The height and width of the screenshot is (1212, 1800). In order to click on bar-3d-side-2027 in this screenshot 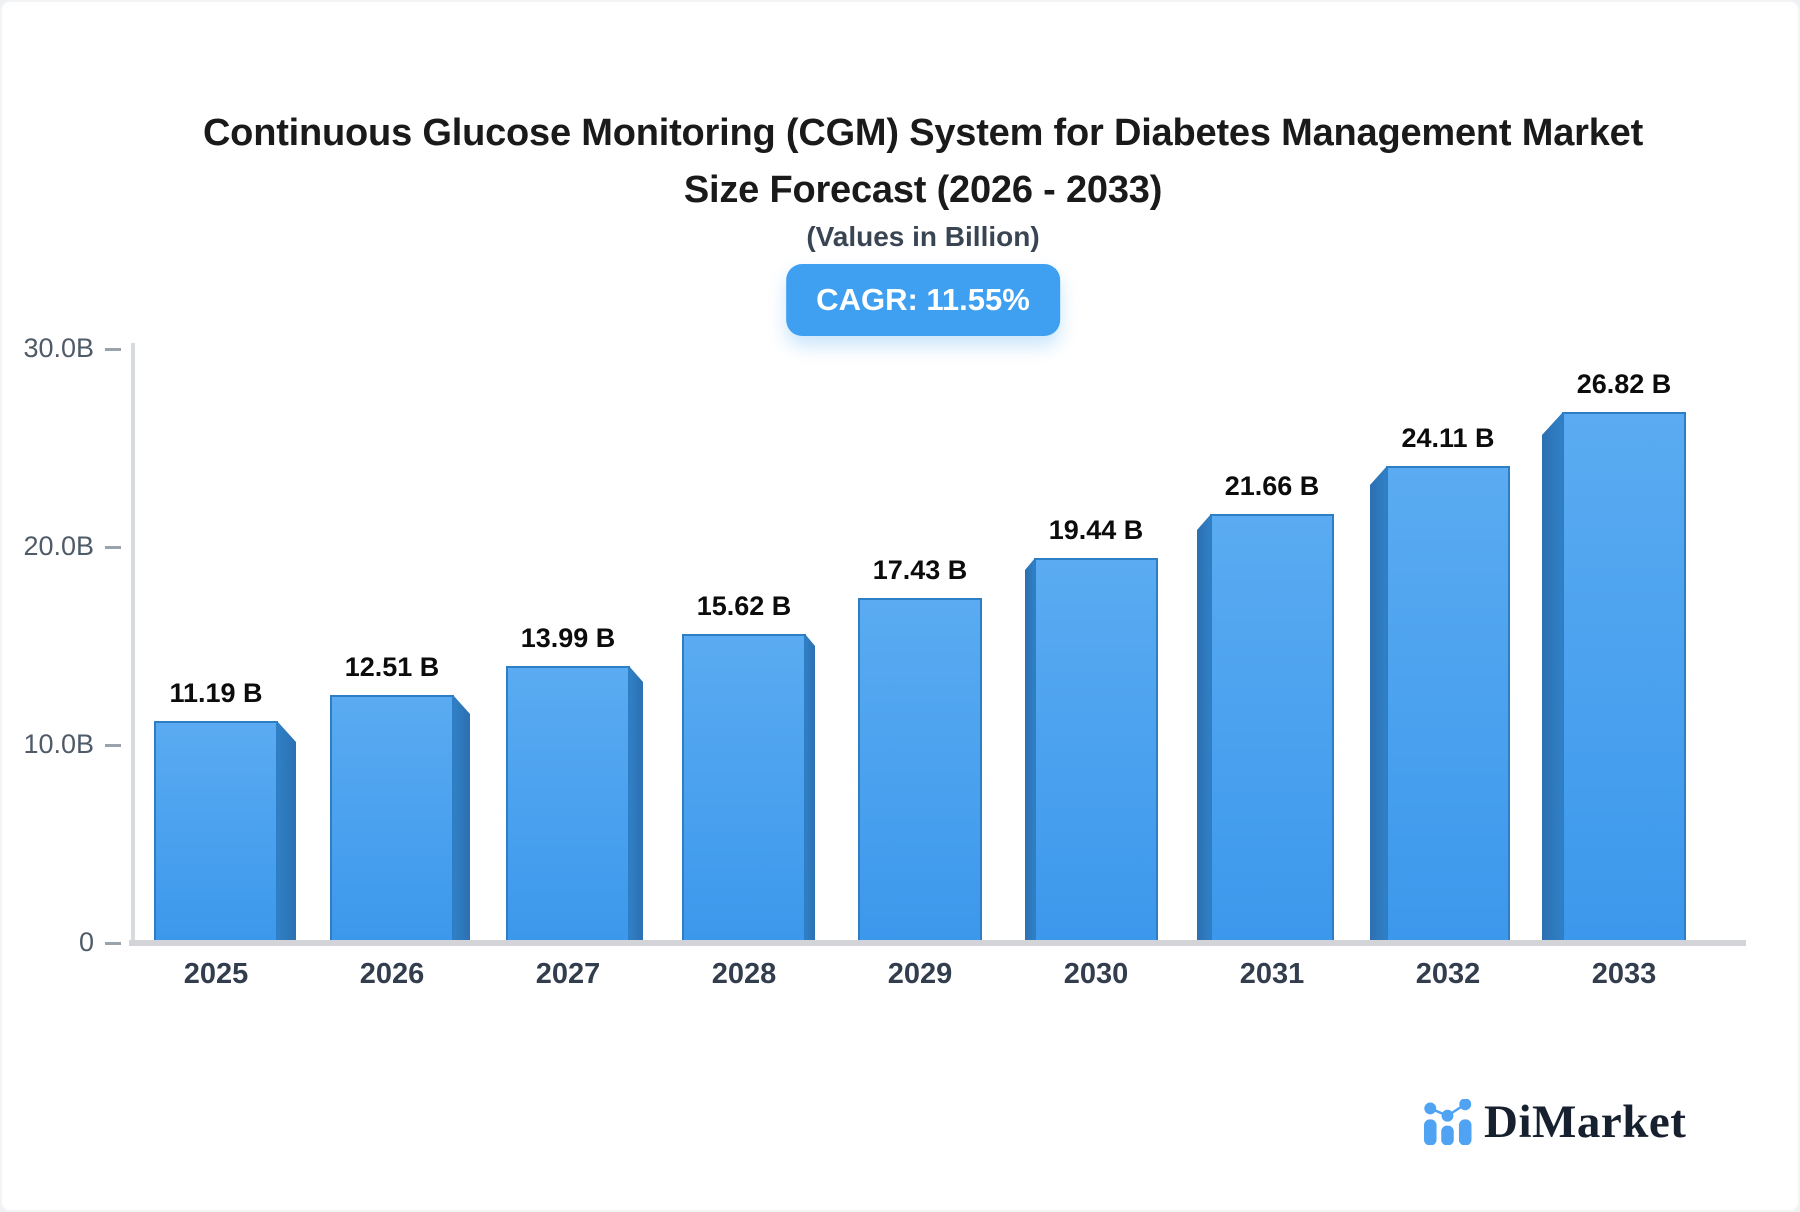, I will do `click(636, 804)`.